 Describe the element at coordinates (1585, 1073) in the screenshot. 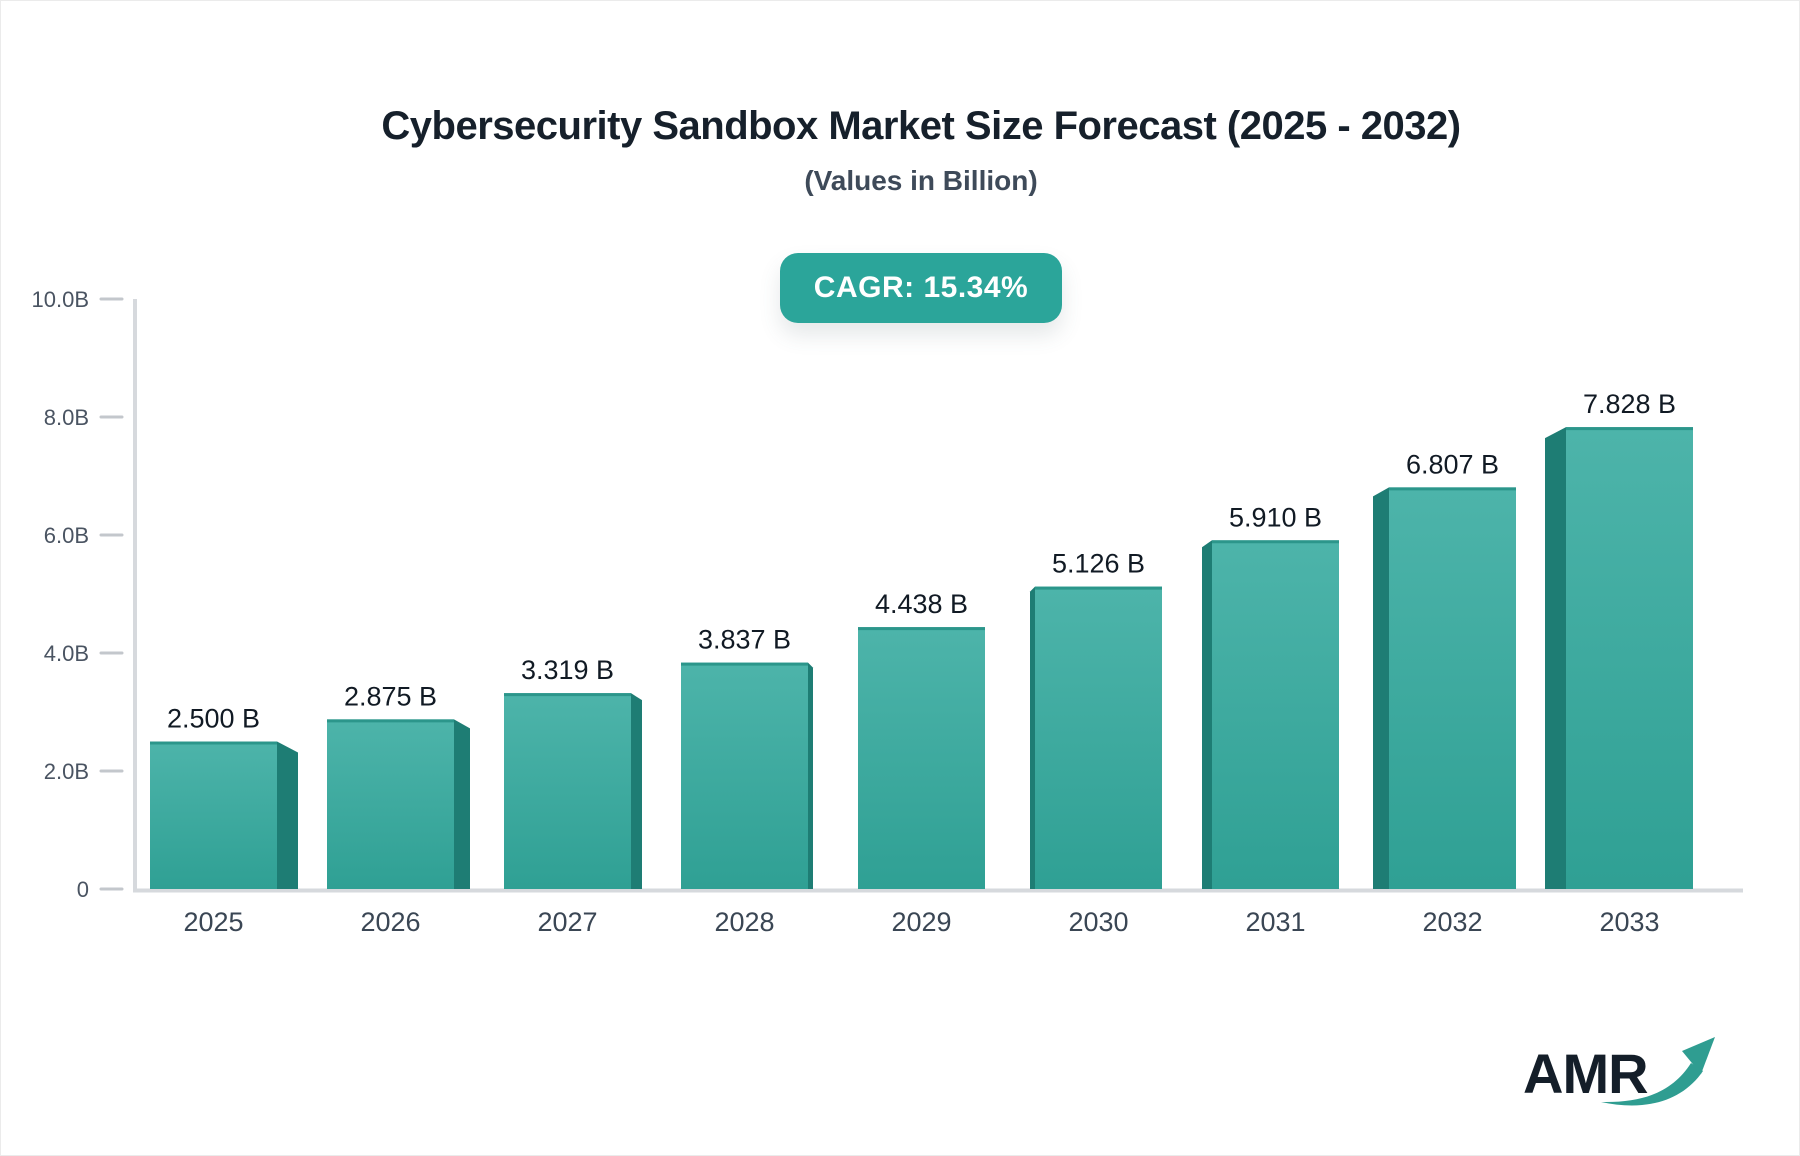

I see `brand-name: AMR` at that location.